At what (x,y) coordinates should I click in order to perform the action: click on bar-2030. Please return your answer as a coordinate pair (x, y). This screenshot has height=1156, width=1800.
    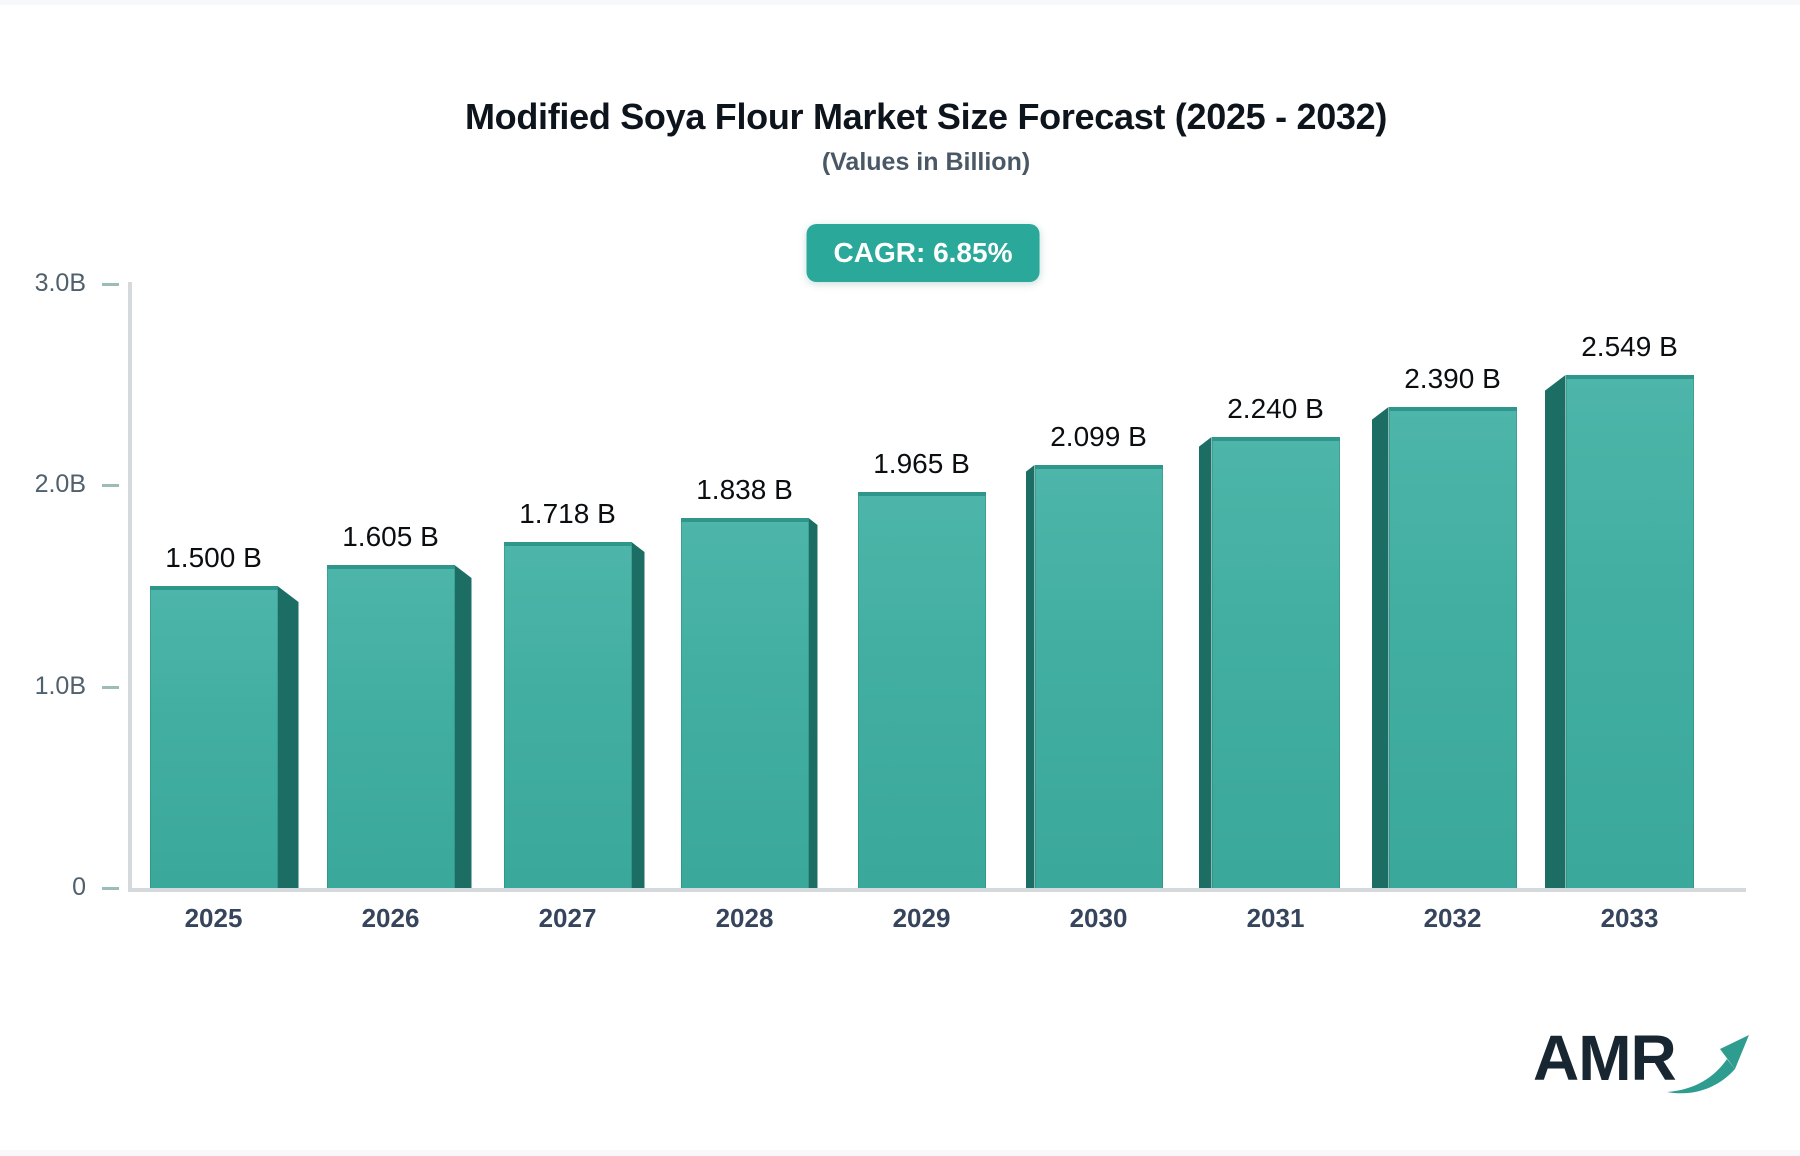
    Looking at the image, I should click on (1098, 676).